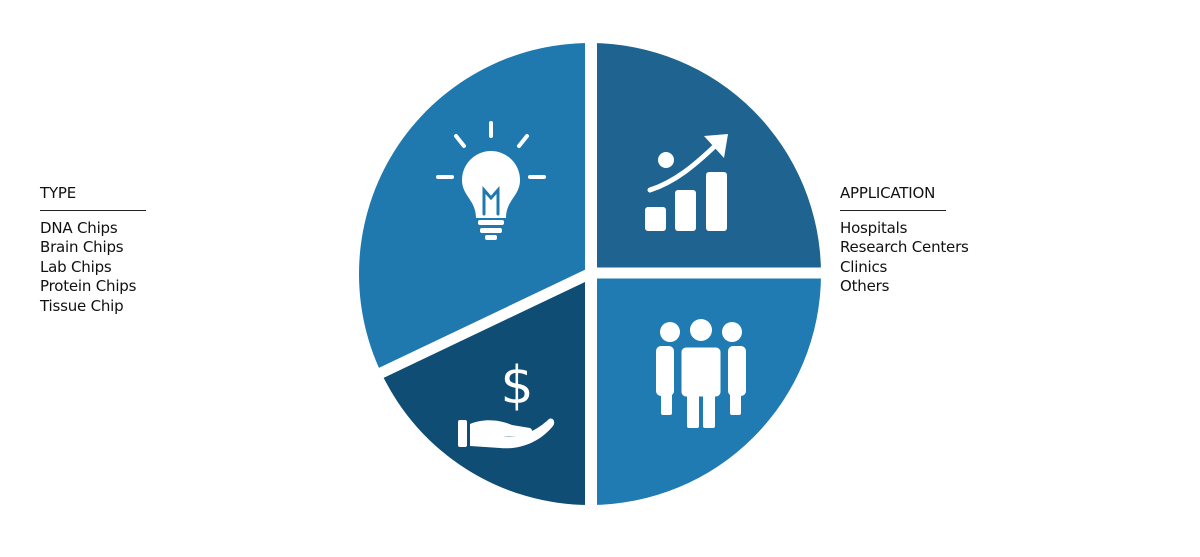 The image size is (1200, 557). I want to click on people-group-icon, so click(701, 373).